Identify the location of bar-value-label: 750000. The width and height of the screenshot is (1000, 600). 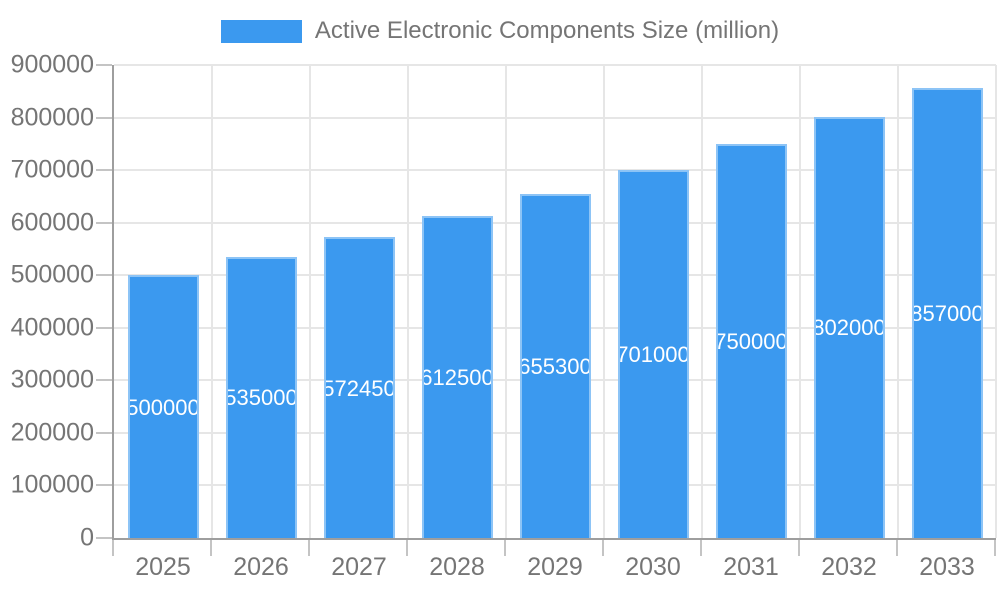
(751, 341).